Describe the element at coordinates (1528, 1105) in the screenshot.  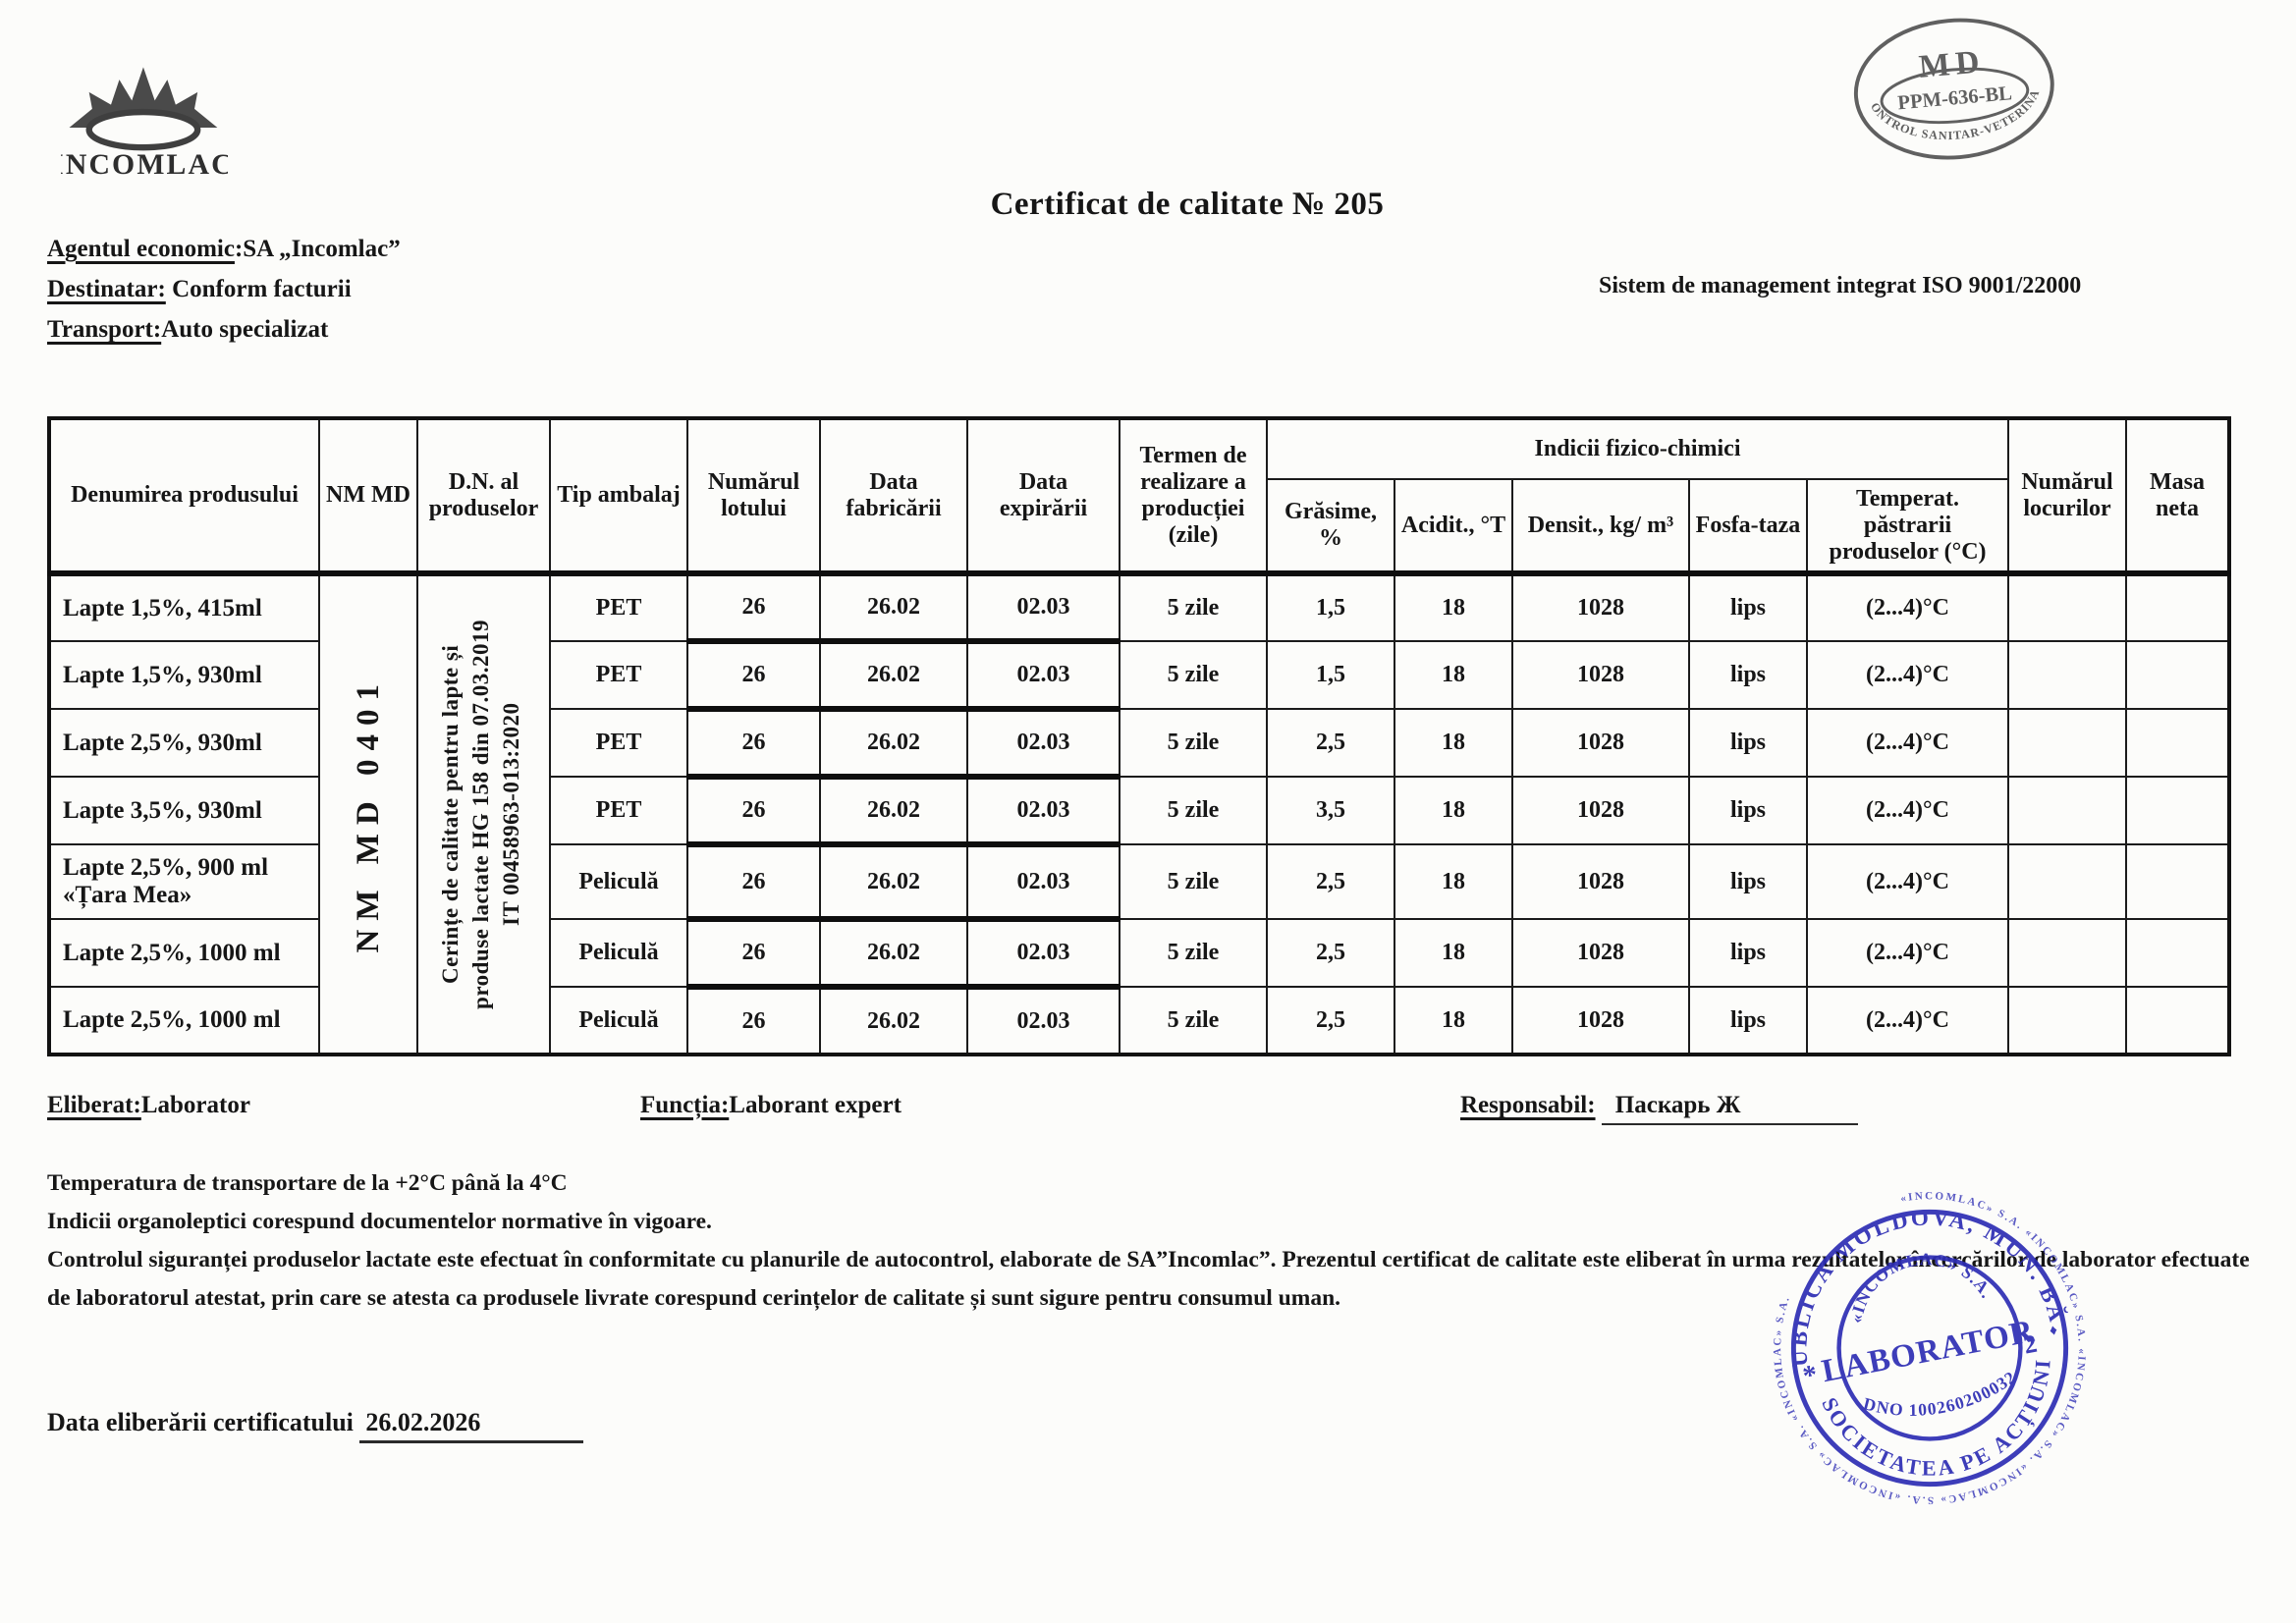
I see `responsabil-label: Responsabil:` at that location.